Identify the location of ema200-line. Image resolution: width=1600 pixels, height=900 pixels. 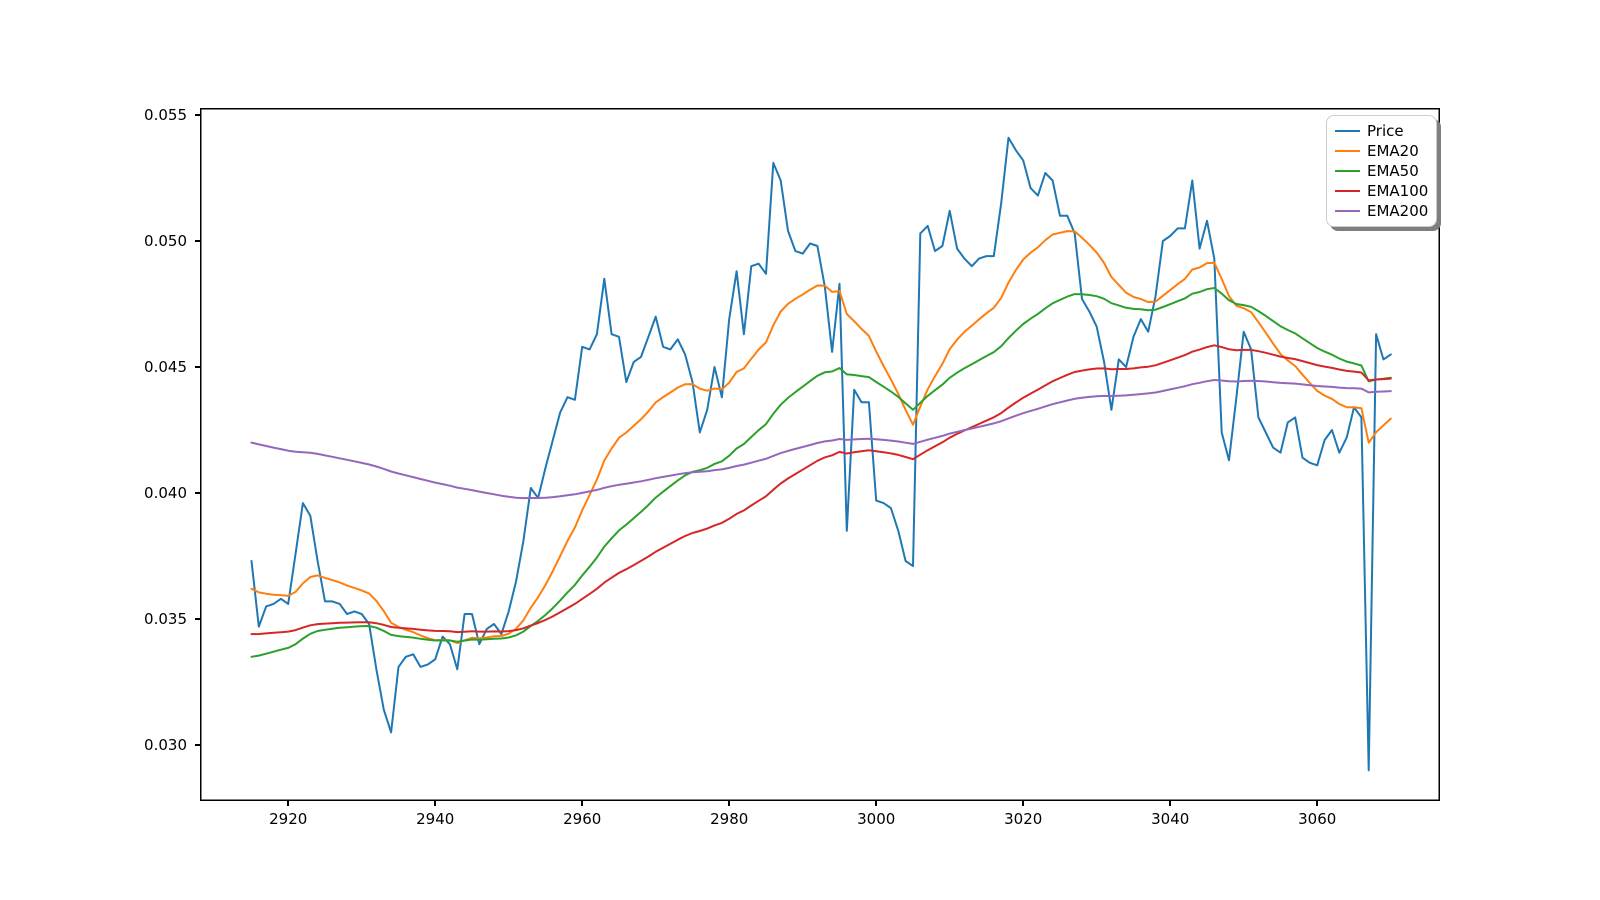
(821, 439).